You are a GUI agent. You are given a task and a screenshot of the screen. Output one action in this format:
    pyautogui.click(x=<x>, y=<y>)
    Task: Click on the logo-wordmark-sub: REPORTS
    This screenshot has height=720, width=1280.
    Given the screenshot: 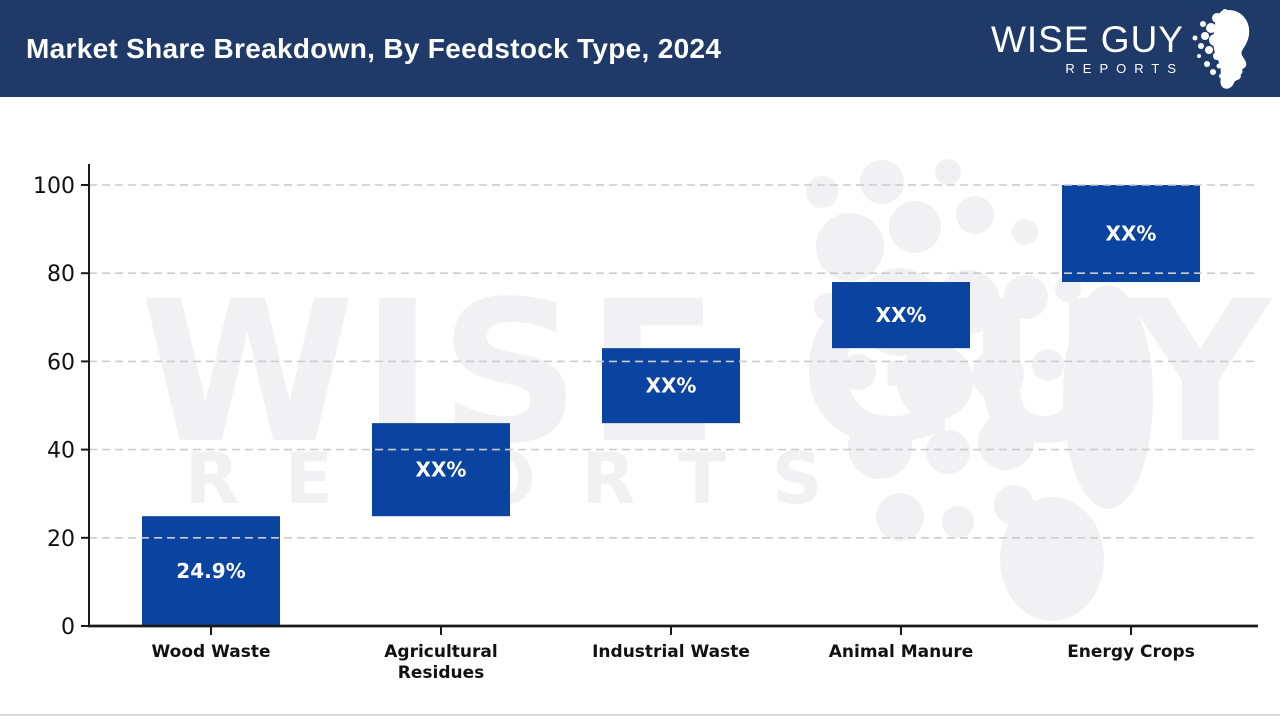 What is the action you would take?
    pyautogui.click(x=1124, y=68)
    